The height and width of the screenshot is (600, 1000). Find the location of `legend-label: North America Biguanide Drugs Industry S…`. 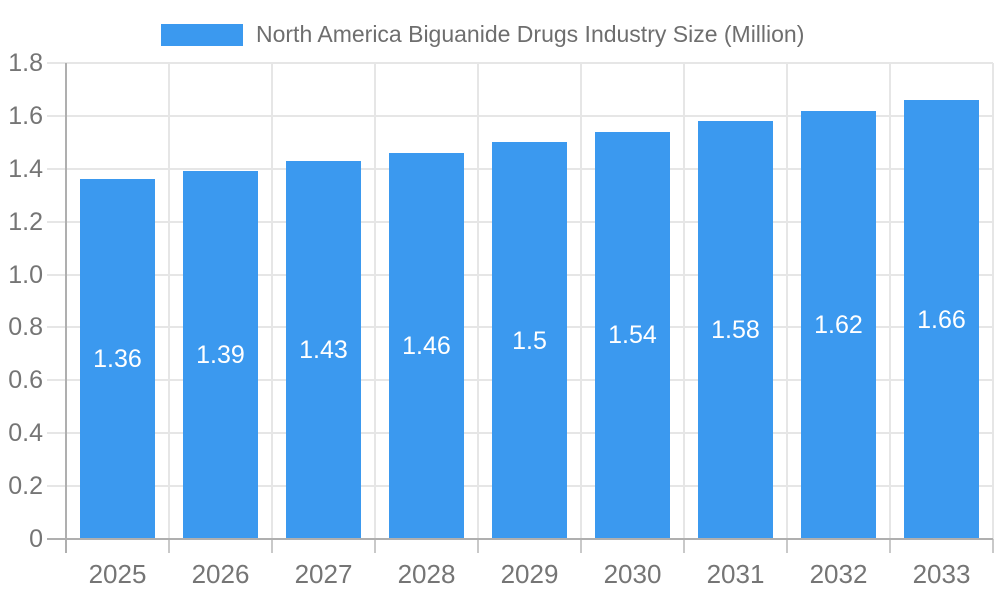

legend-label: North America Biguanide Drugs Industry S… is located at coordinates (530, 34).